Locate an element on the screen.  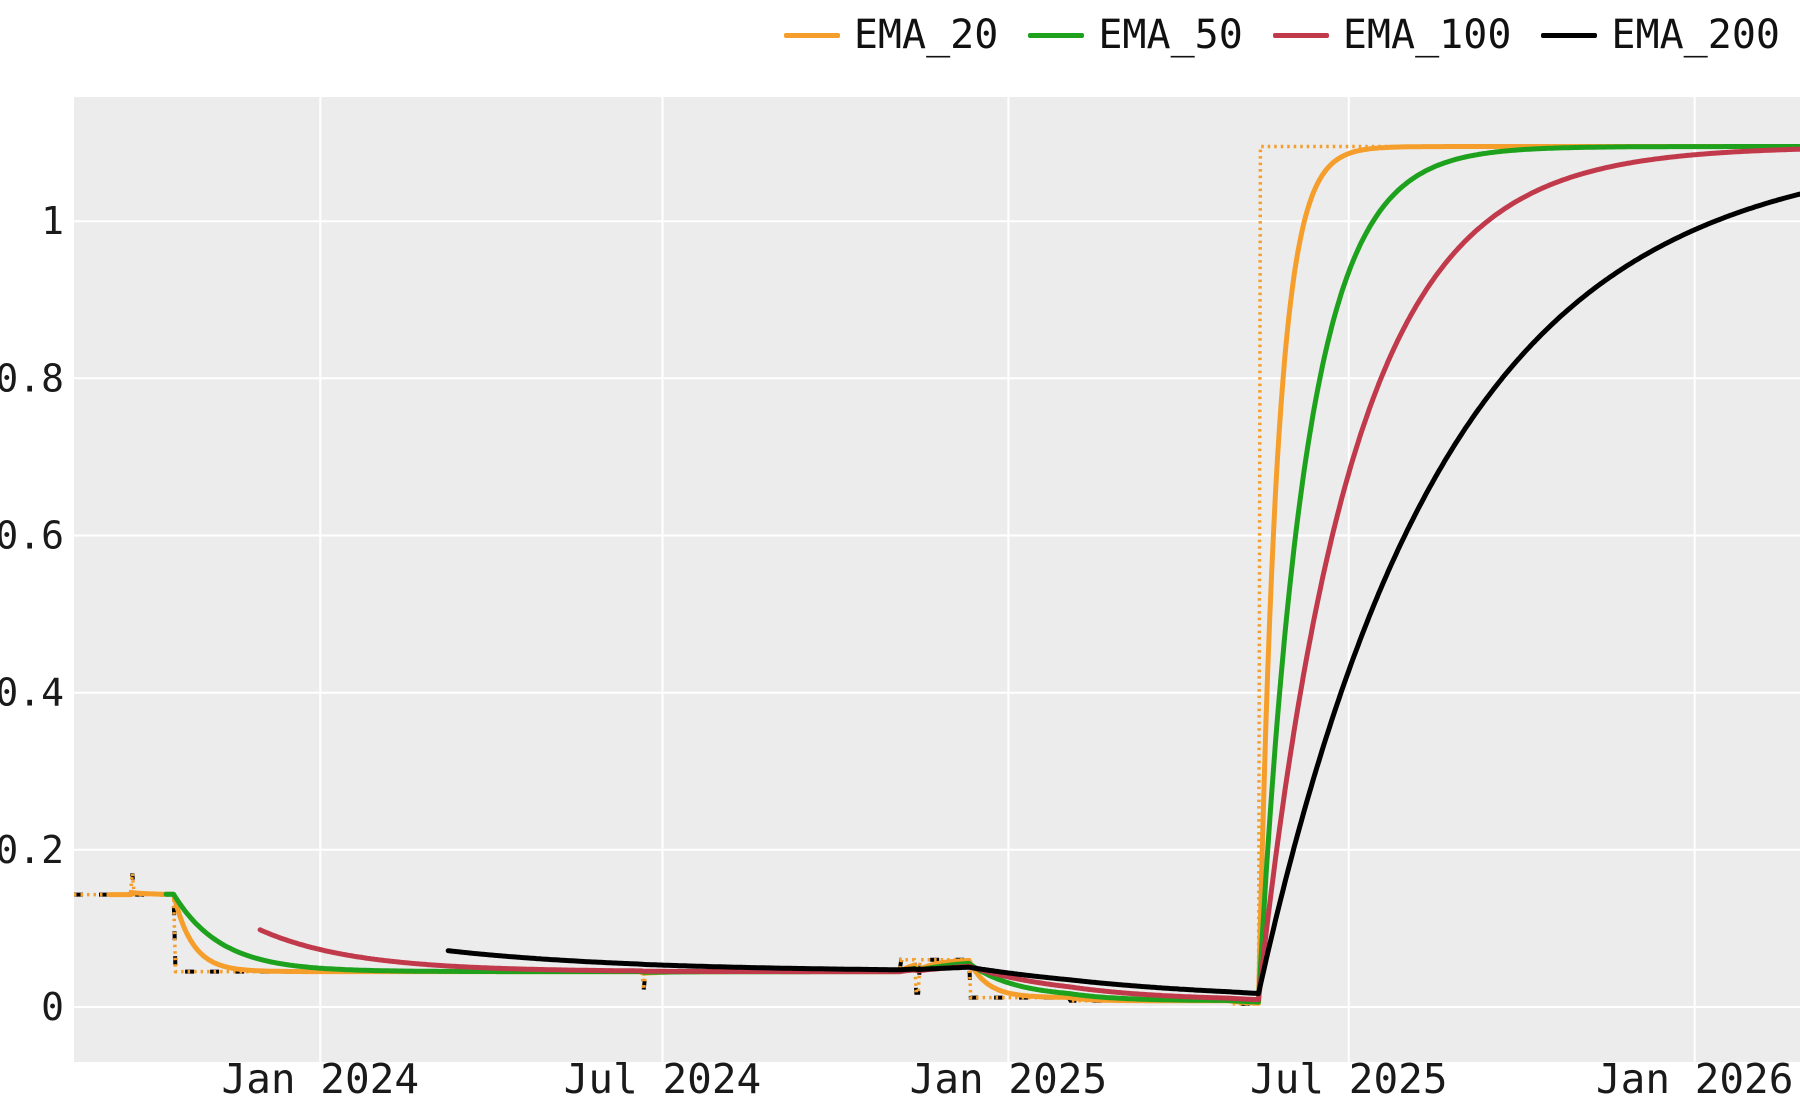
y-tick-label: 1 is located at coordinates (52, 221).